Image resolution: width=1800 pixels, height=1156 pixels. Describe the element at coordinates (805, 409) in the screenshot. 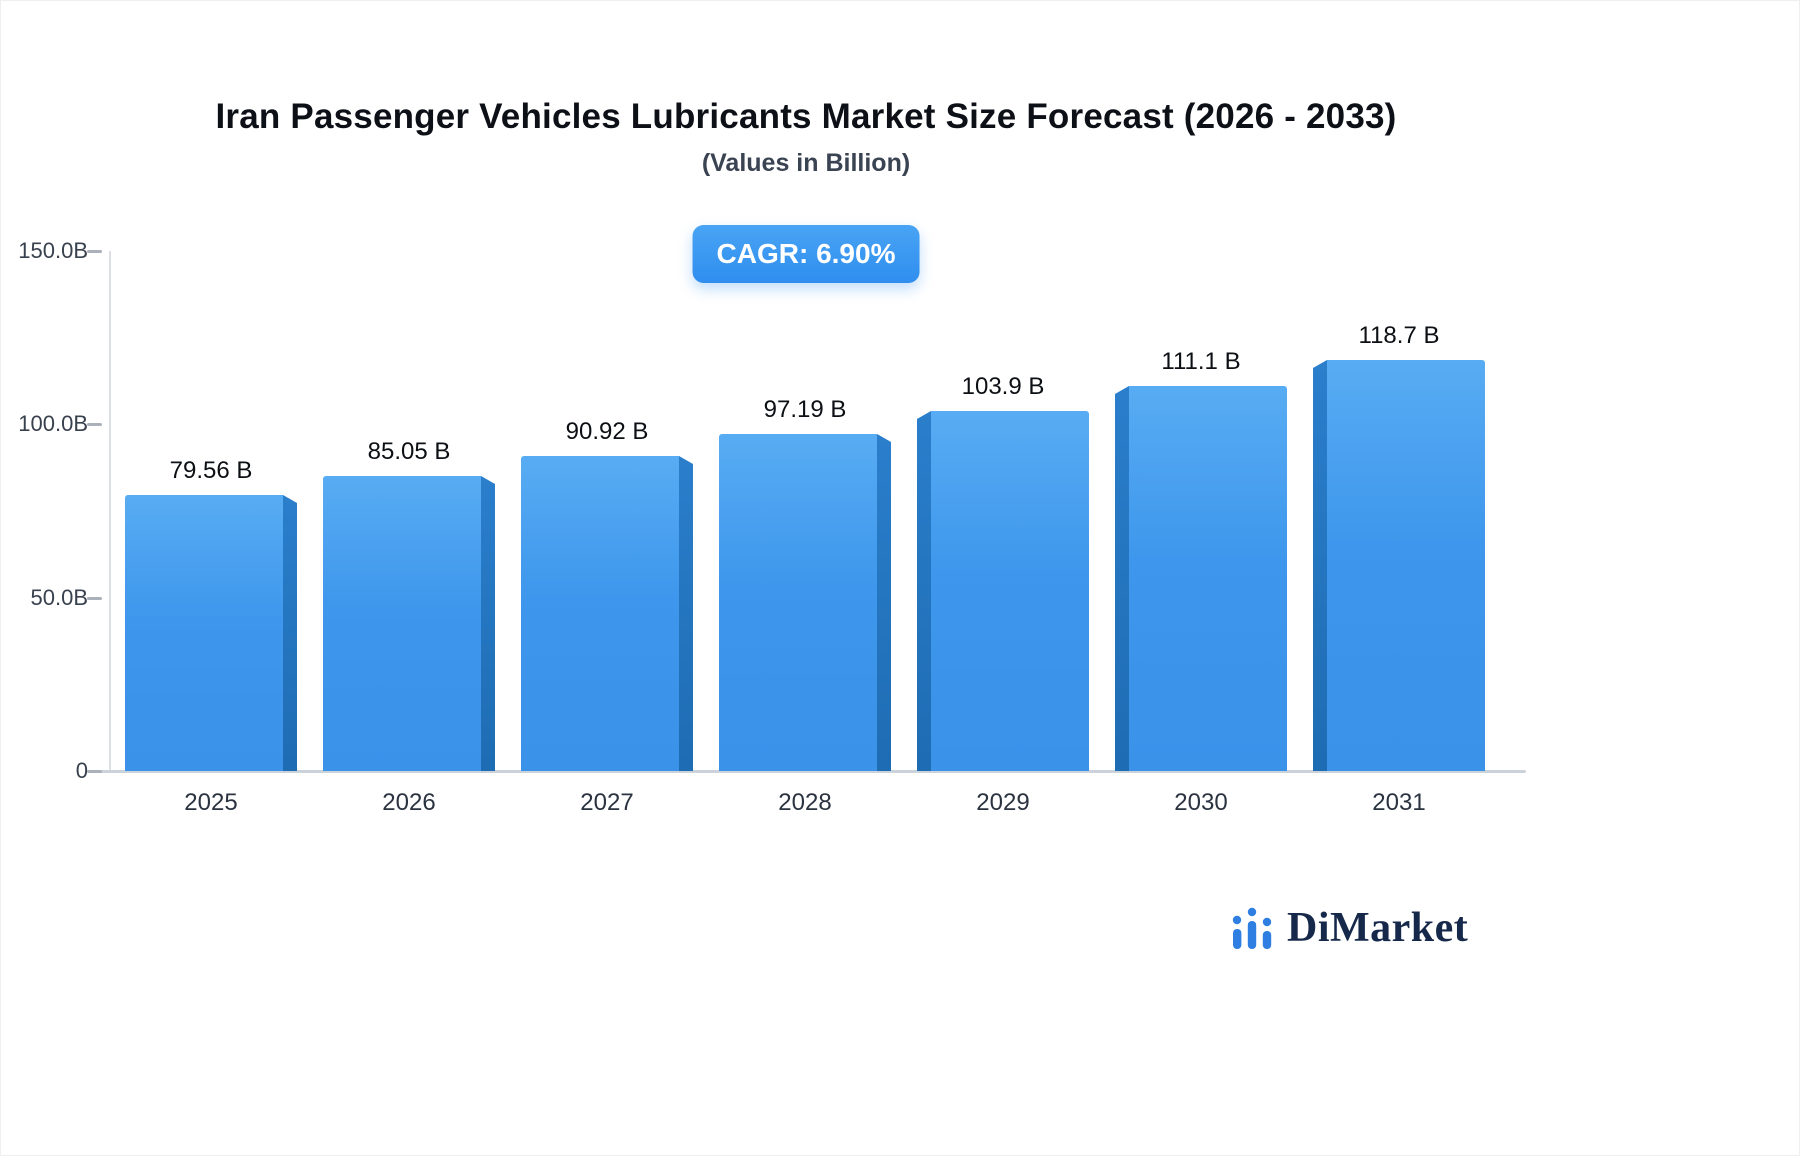

I see `bar-value-label: 97.19 B` at that location.